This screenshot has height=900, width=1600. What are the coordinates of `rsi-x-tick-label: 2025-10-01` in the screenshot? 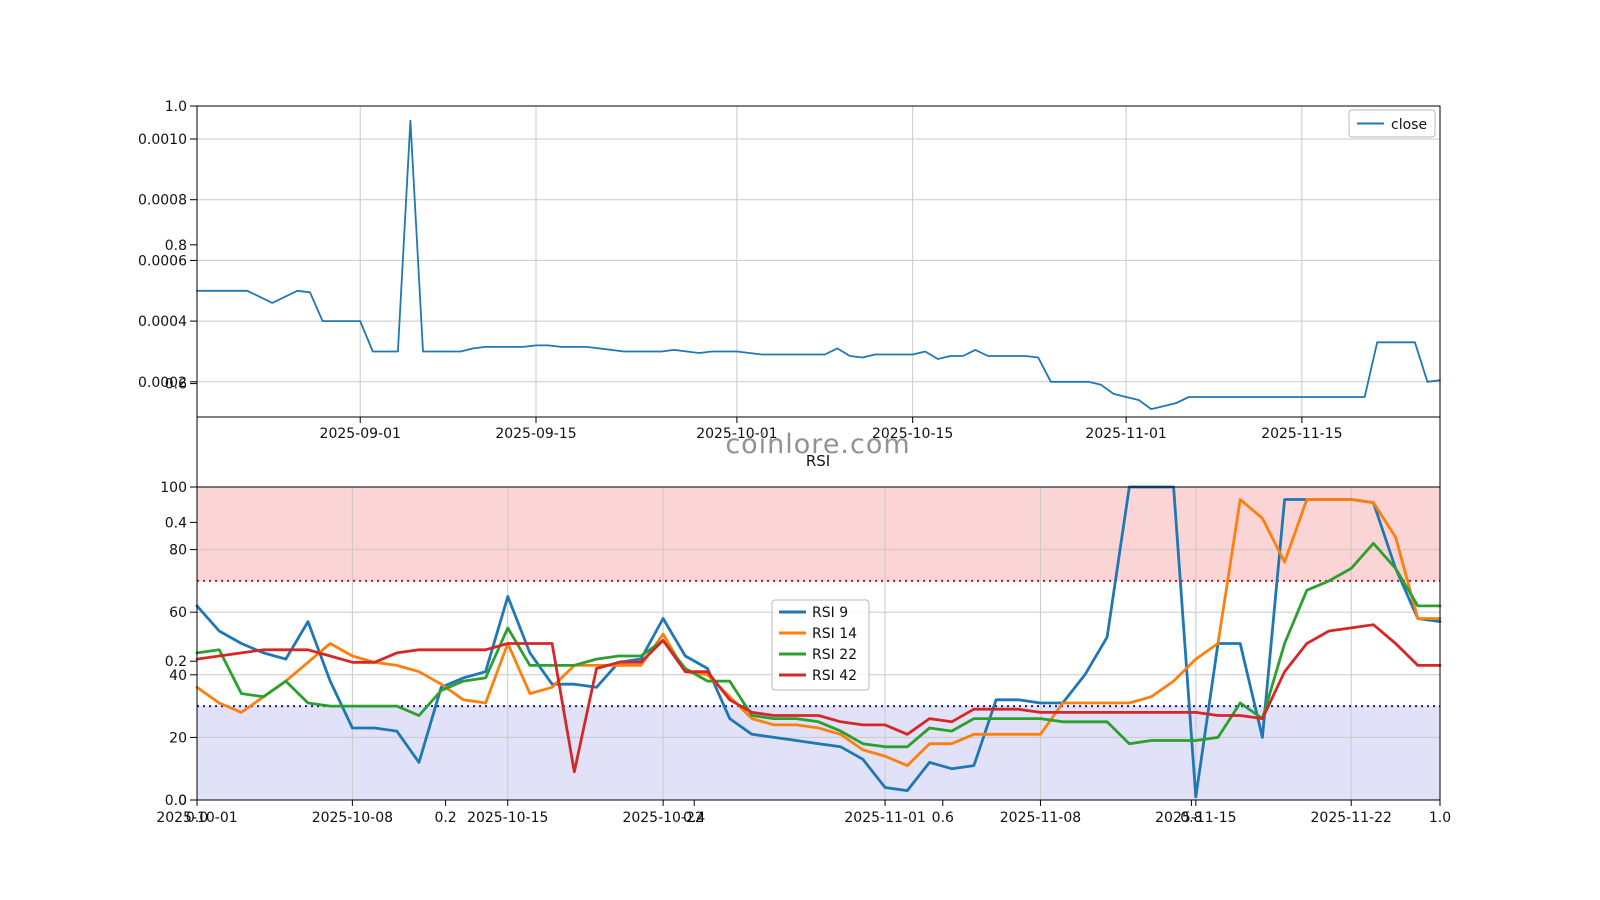 It's located at (196, 818).